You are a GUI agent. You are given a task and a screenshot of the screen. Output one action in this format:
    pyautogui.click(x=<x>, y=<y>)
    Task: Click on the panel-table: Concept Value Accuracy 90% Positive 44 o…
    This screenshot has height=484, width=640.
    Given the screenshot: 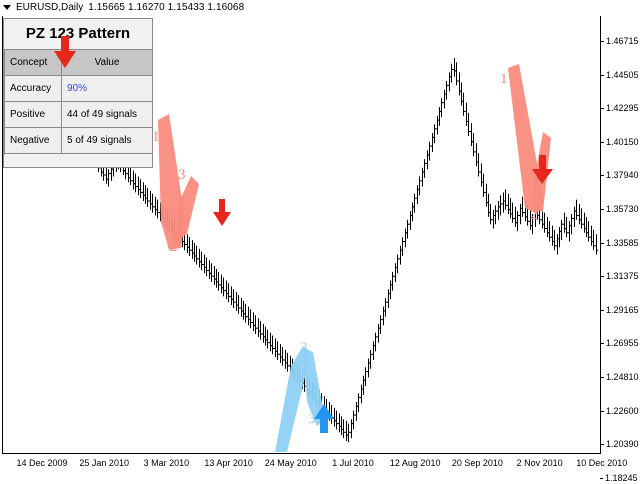 What is the action you would take?
    pyautogui.click(x=78, y=101)
    